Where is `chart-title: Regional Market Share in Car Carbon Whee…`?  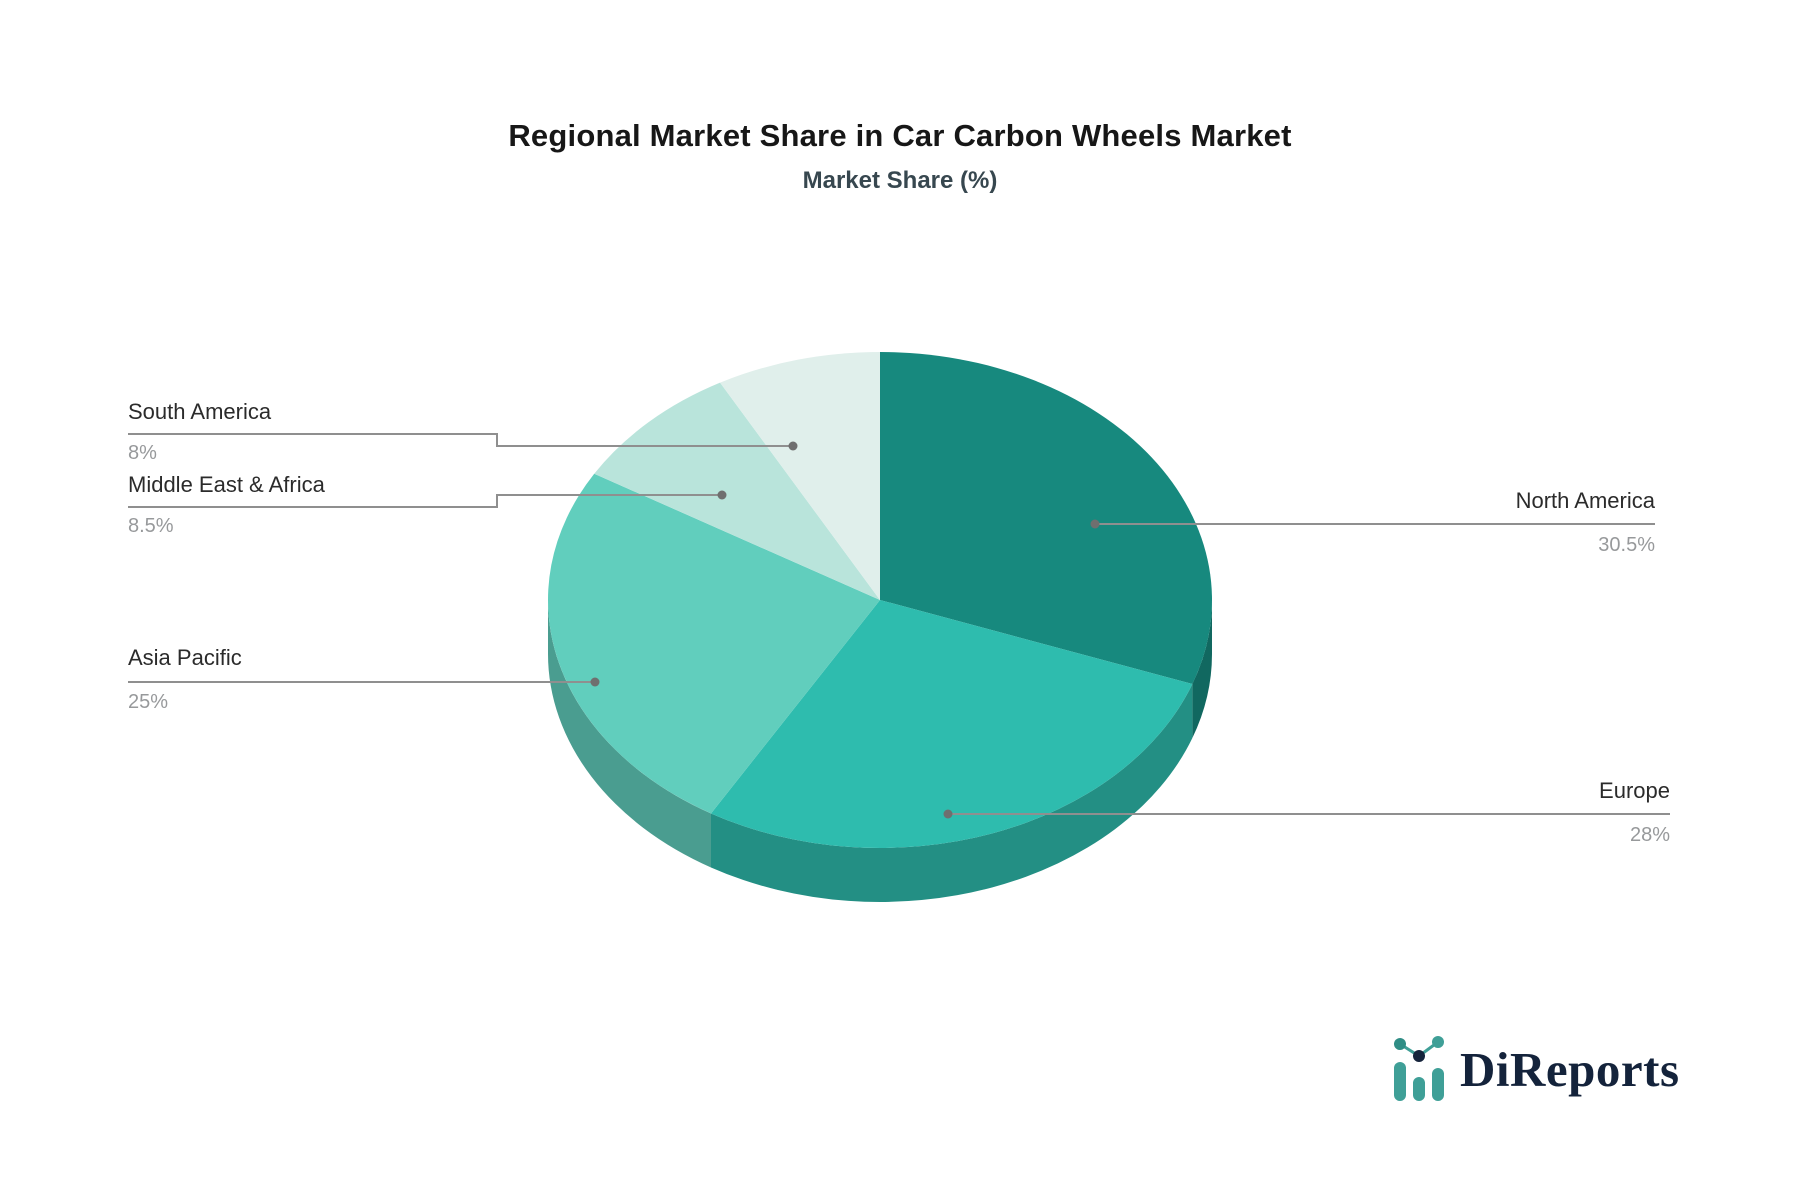
chart-title: Regional Market Share in Car Carbon Whee… is located at coordinates (900, 135).